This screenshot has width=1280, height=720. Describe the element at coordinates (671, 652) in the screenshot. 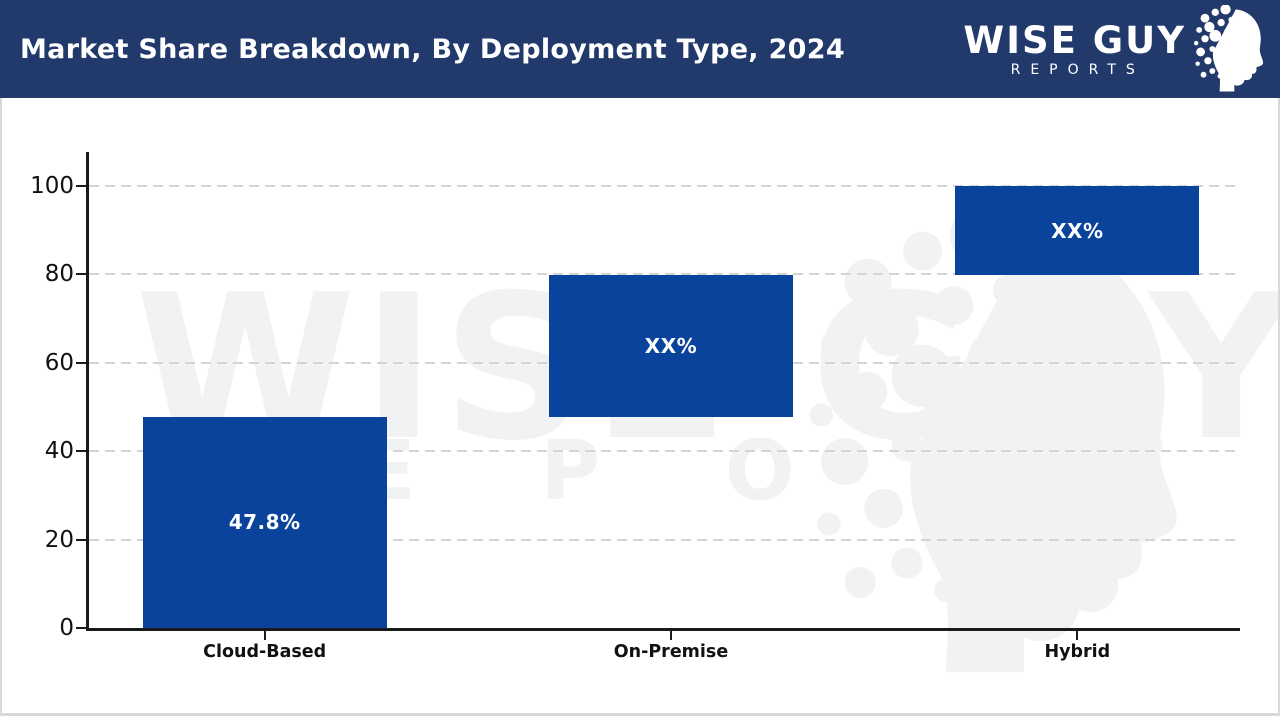

I see `x-category-label: On-Premise` at that location.